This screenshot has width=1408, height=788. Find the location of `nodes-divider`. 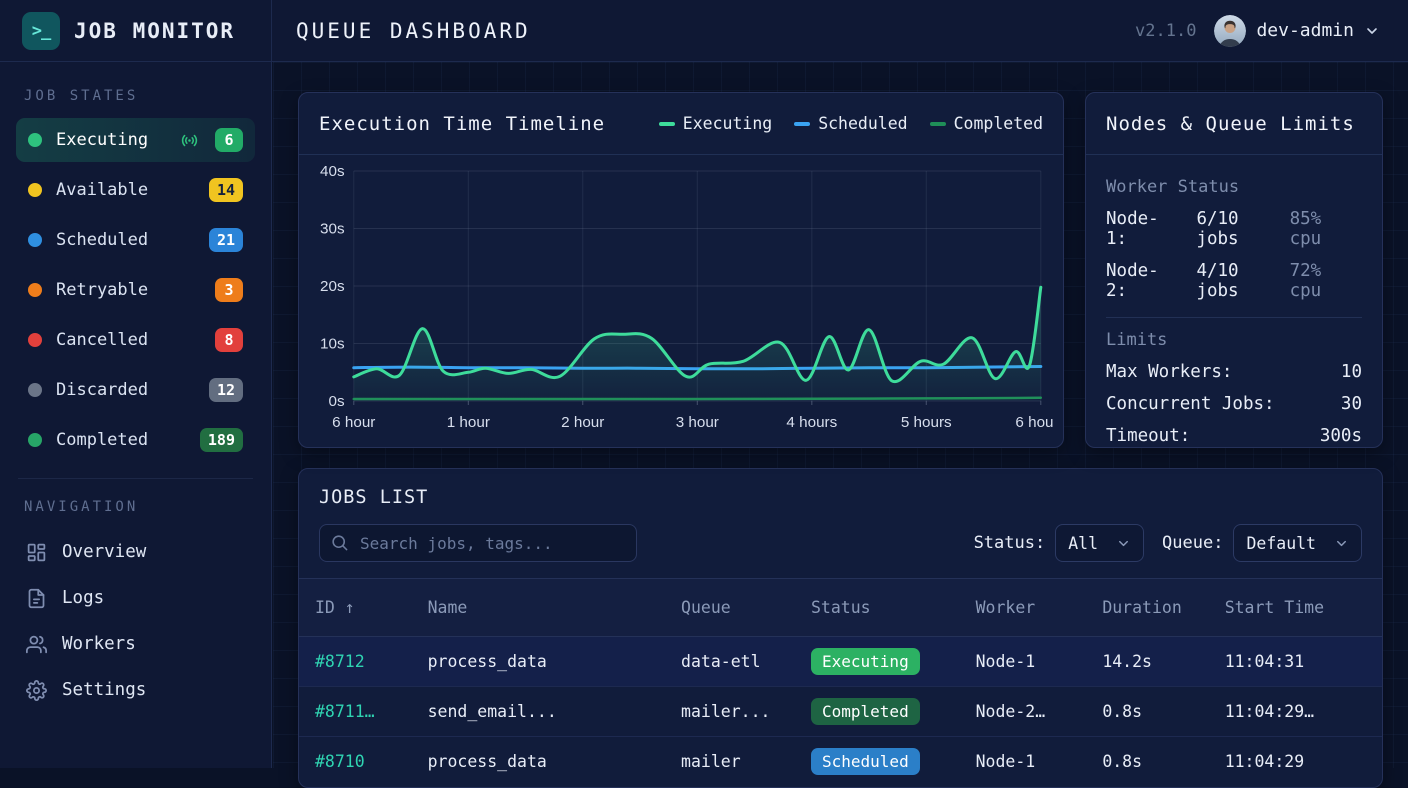

nodes-divider is located at coordinates (1234, 317).